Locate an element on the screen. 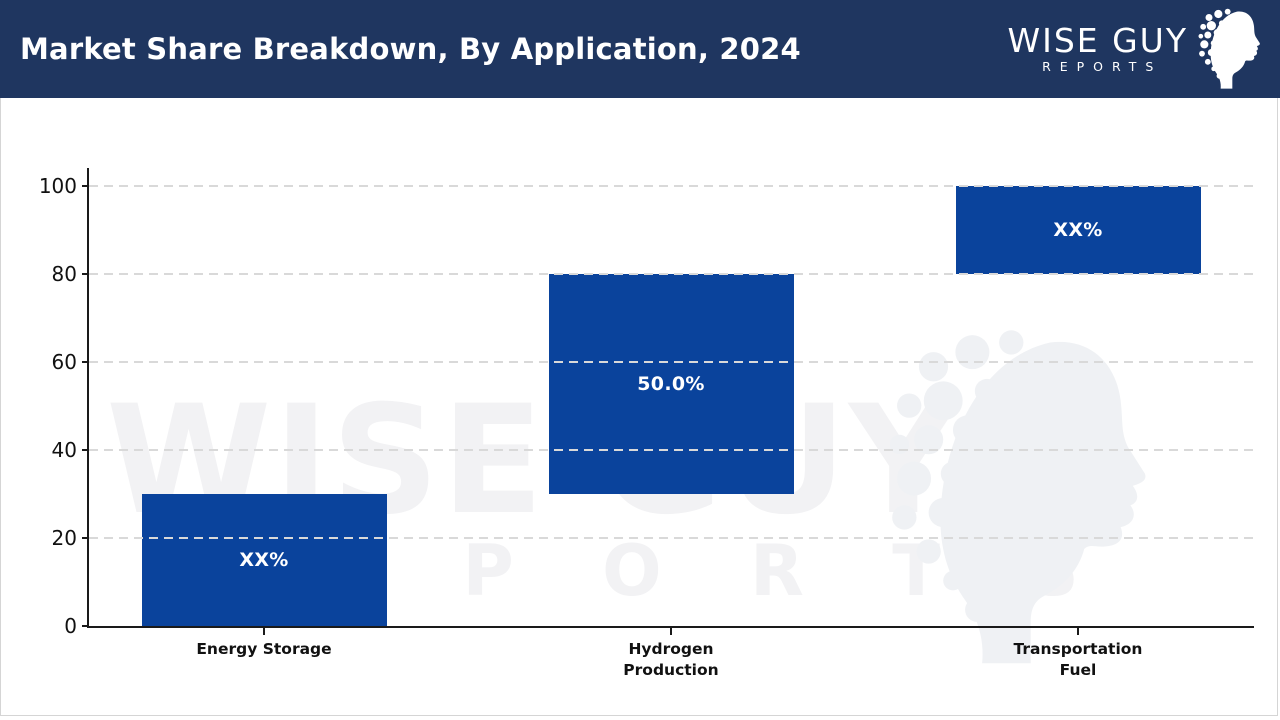 The width and height of the screenshot is (1280, 720). y-tick-label: 100 is located at coordinates (57, 186).